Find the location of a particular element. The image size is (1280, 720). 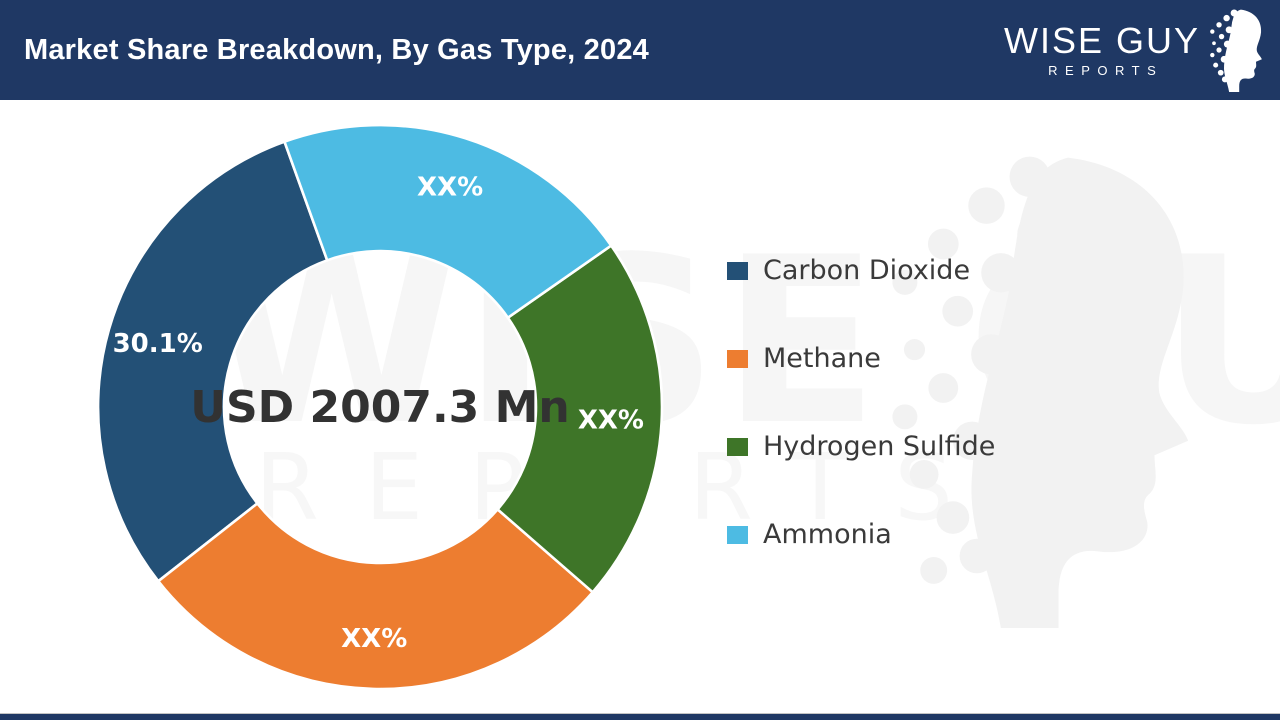

slice-value-label: 30.1% is located at coordinates (158, 344).